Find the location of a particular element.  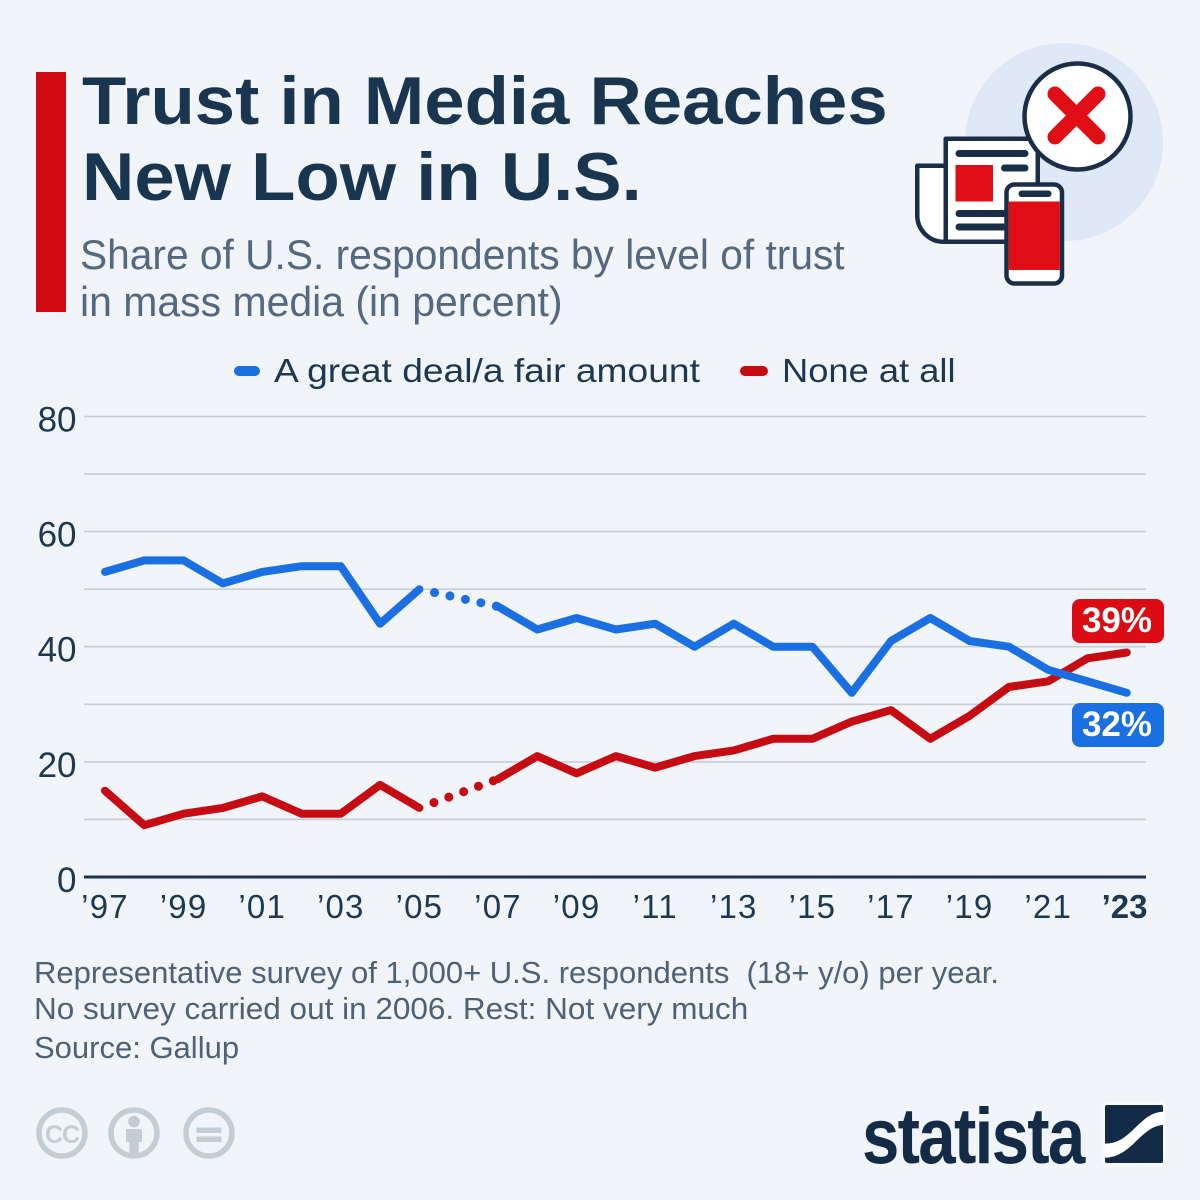

svg-text: ’15 is located at coordinates (813, 906).